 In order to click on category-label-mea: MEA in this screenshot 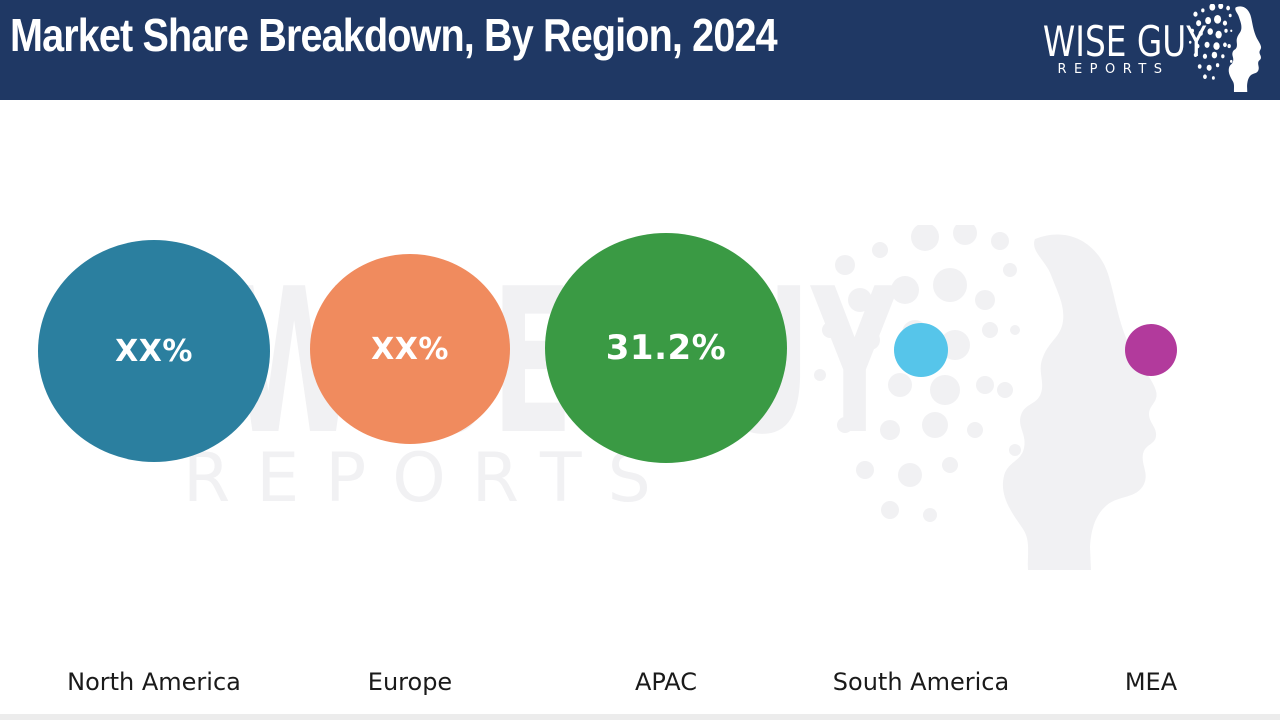, I will do `click(1151, 682)`.